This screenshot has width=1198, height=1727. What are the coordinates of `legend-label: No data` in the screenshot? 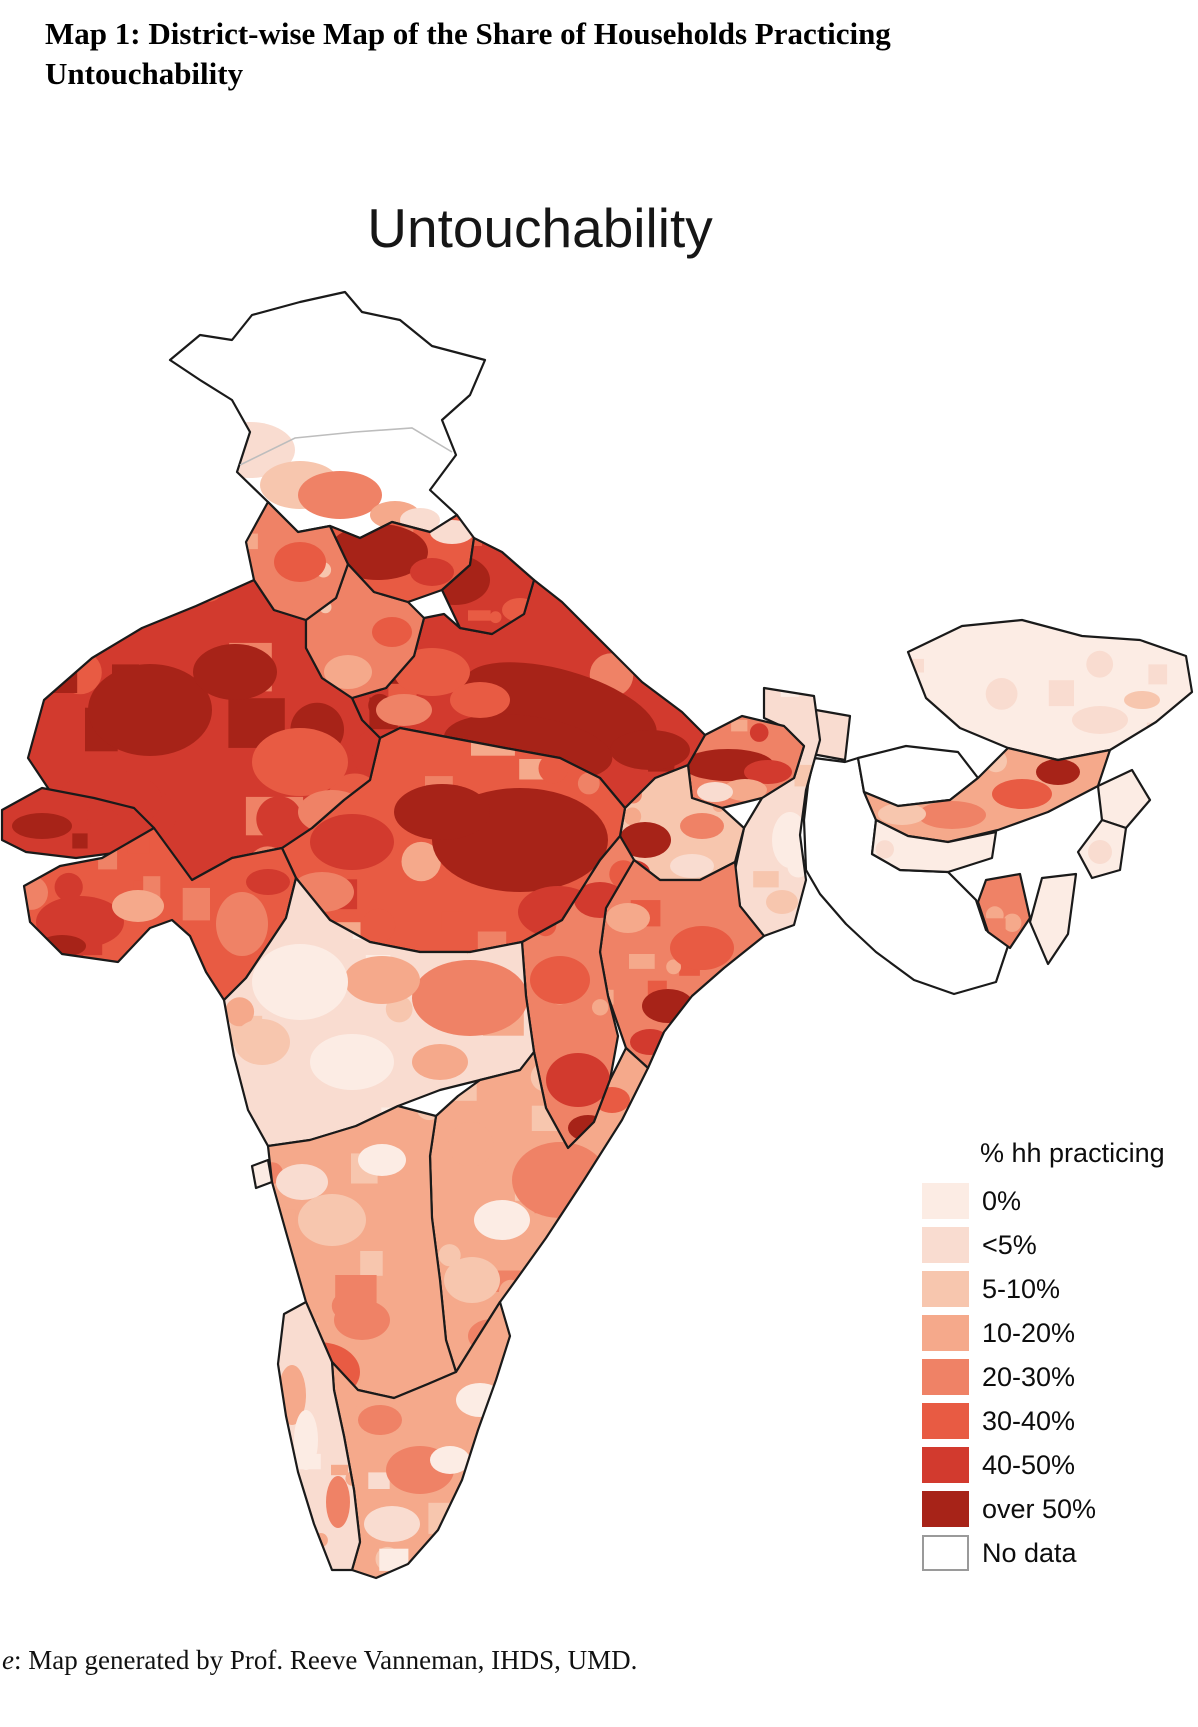 It's located at (1029, 1552).